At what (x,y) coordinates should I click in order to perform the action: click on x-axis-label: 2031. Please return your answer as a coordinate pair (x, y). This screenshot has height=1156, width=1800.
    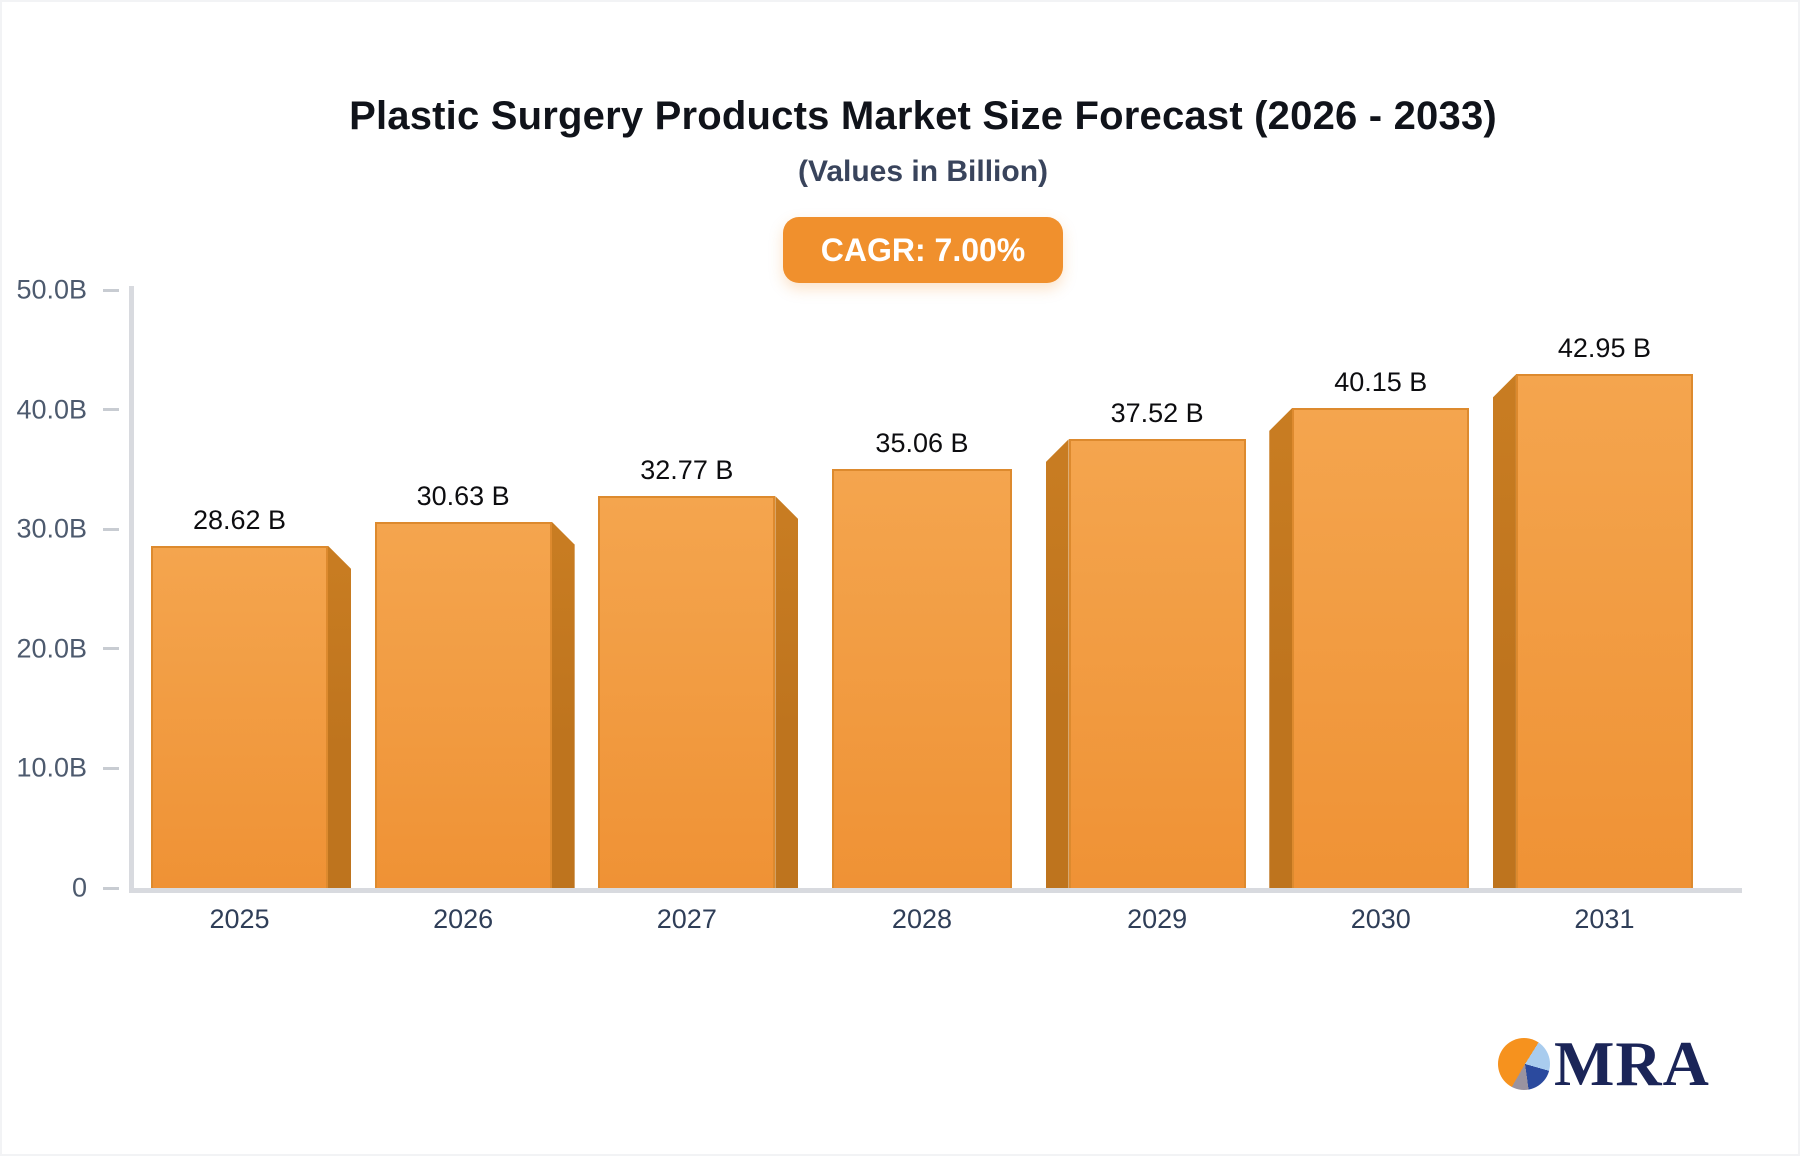
    Looking at the image, I should click on (1604, 919).